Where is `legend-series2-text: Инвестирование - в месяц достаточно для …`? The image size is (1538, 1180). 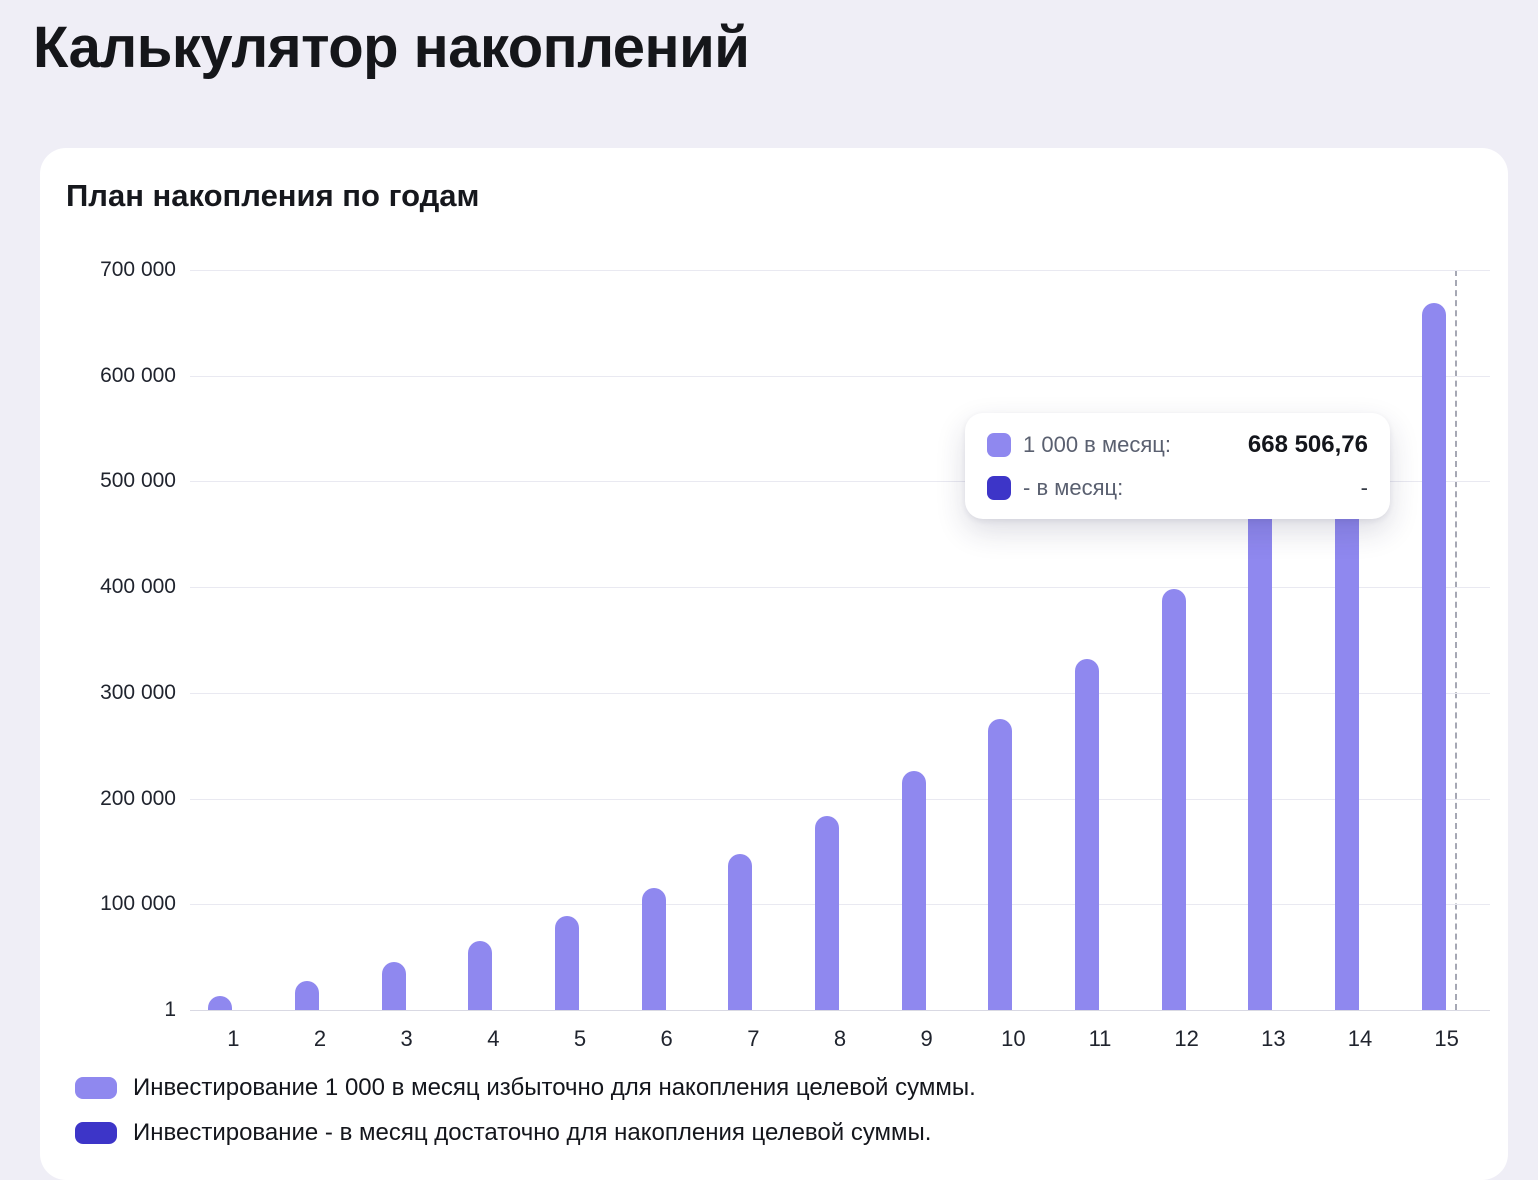 legend-series2-text: Инвестирование - в месяц достаточно для … is located at coordinates (532, 1132).